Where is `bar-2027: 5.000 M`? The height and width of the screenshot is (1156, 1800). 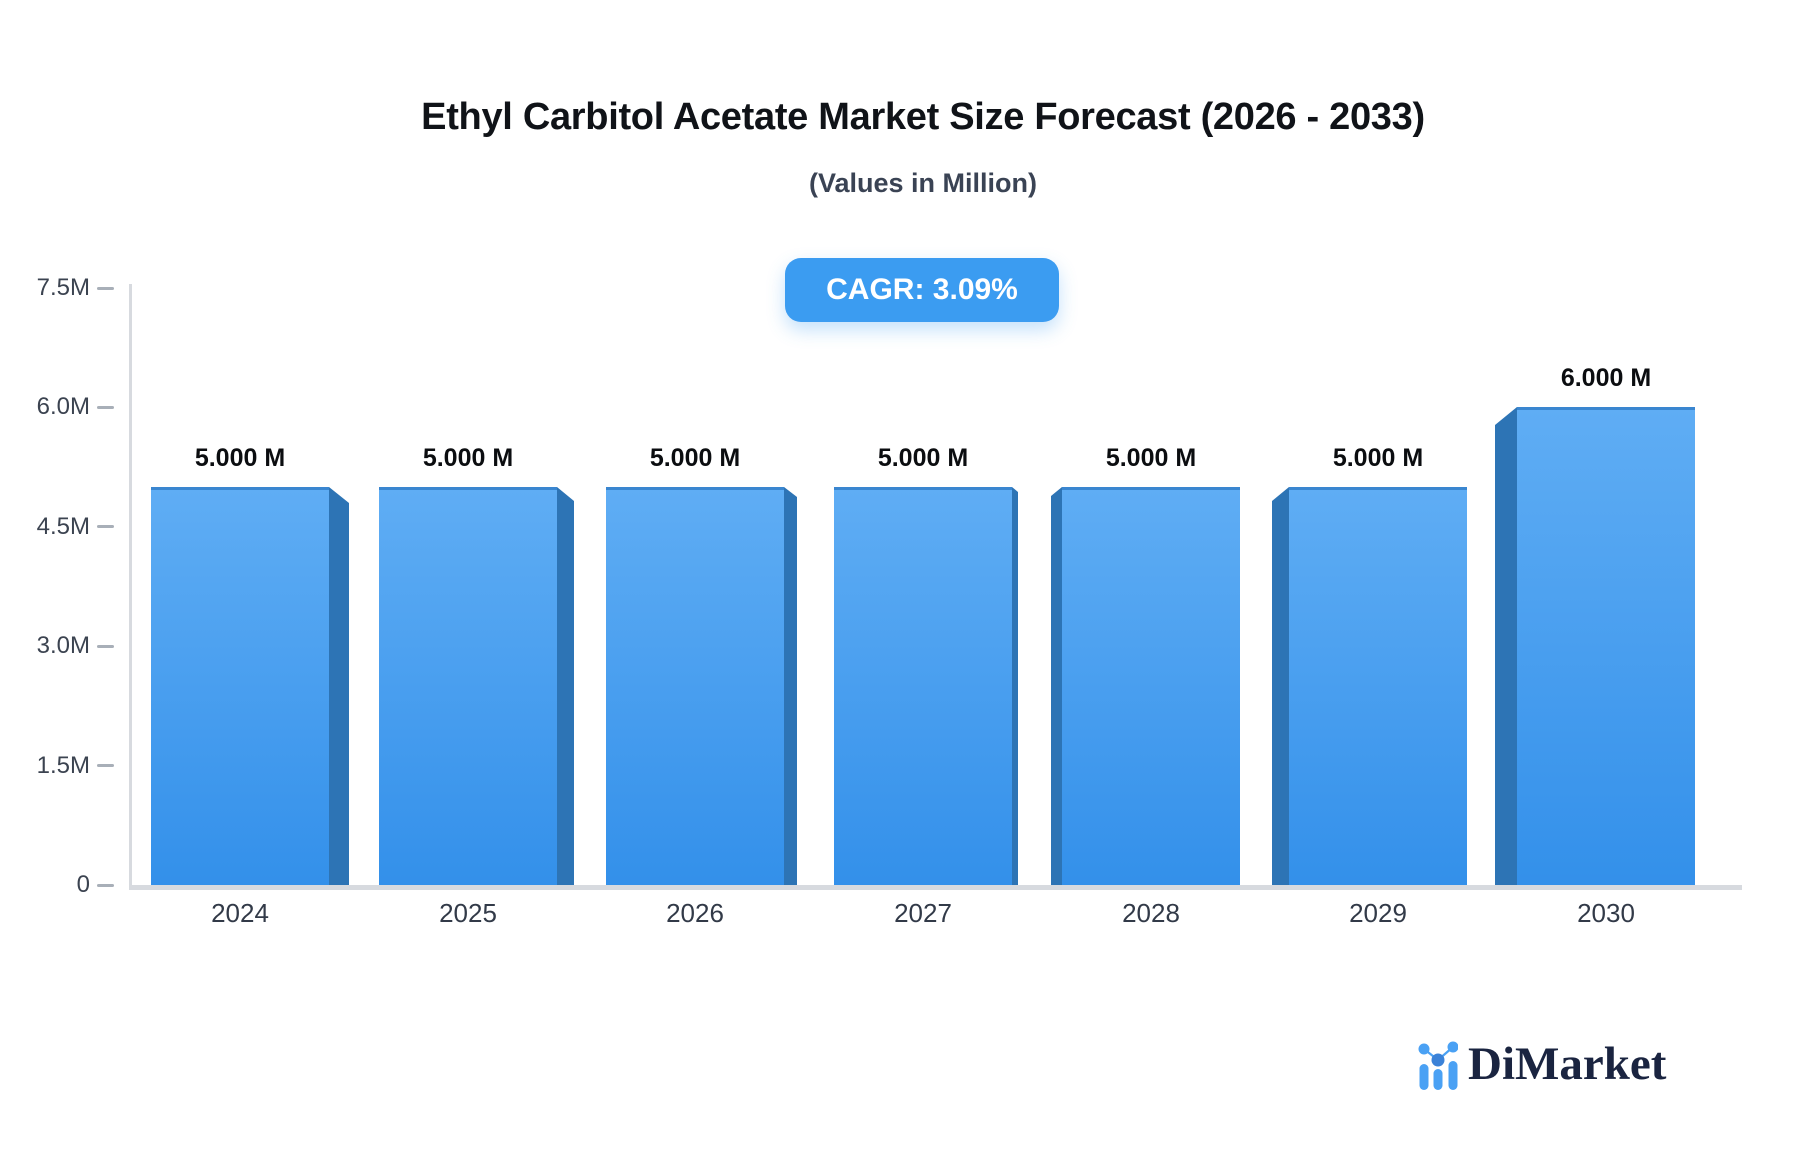 bar-2027: 5.000 M is located at coordinates (926, 664).